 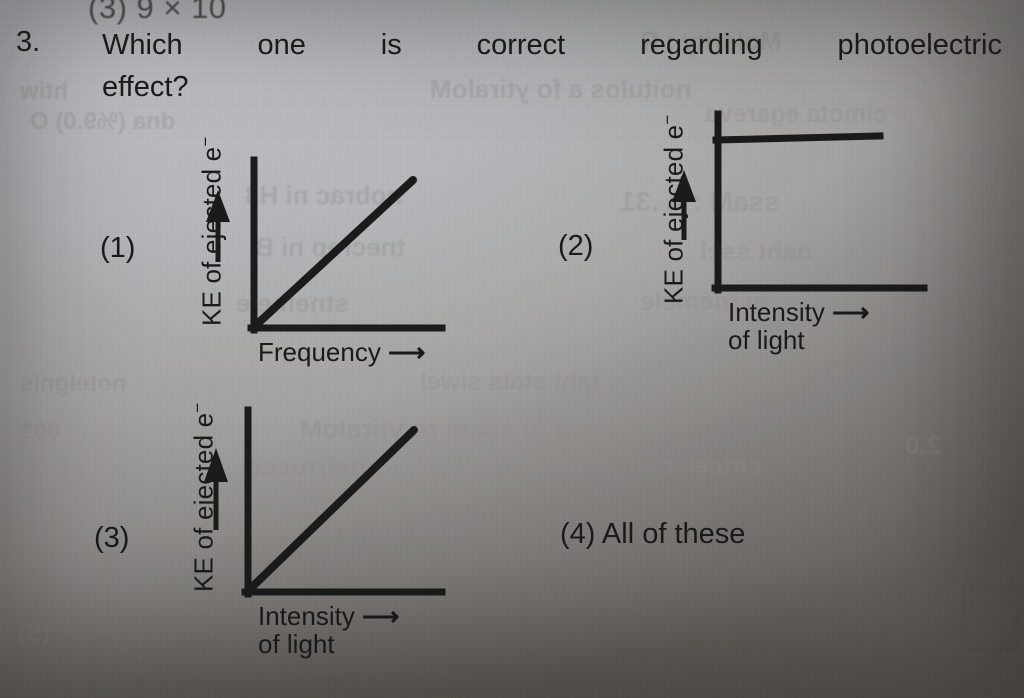 What do you see at coordinates (990, 618) in the screenshot?
I see `paper-bleed-mark` at bounding box center [990, 618].